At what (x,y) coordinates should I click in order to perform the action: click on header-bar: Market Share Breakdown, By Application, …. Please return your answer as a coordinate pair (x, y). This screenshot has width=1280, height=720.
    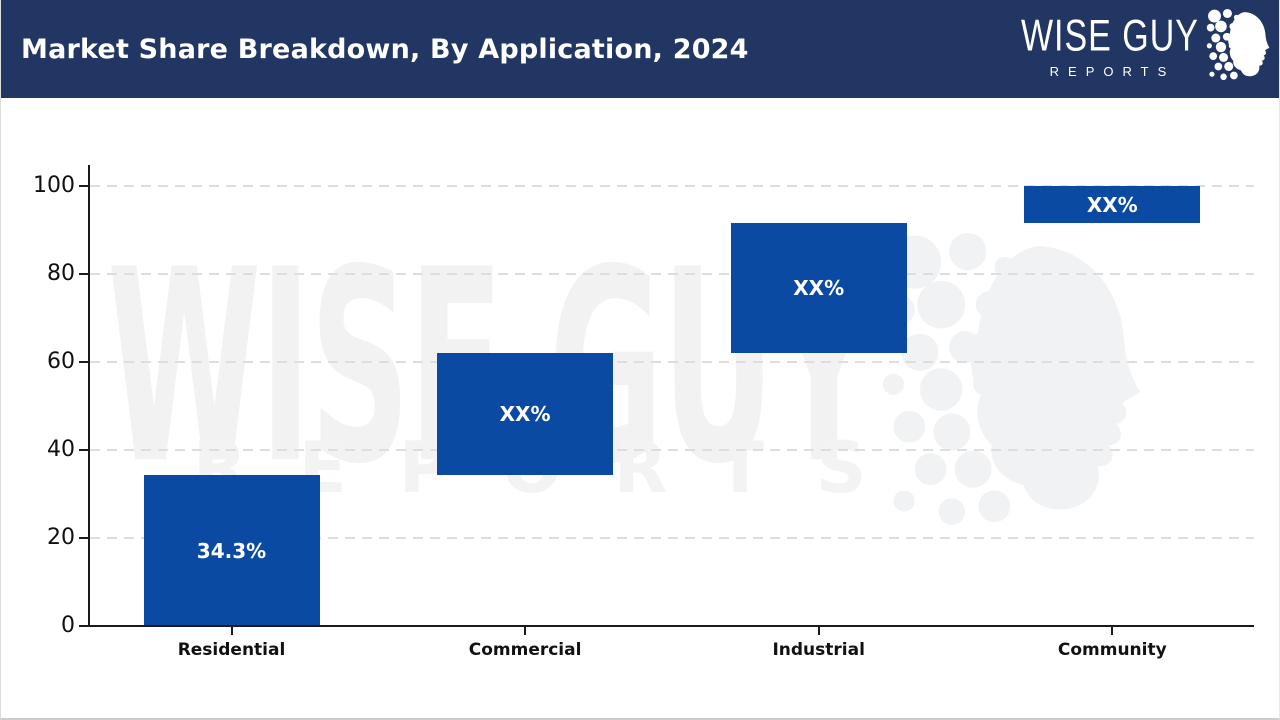
    Looking at the image, I should click on (640, 49).